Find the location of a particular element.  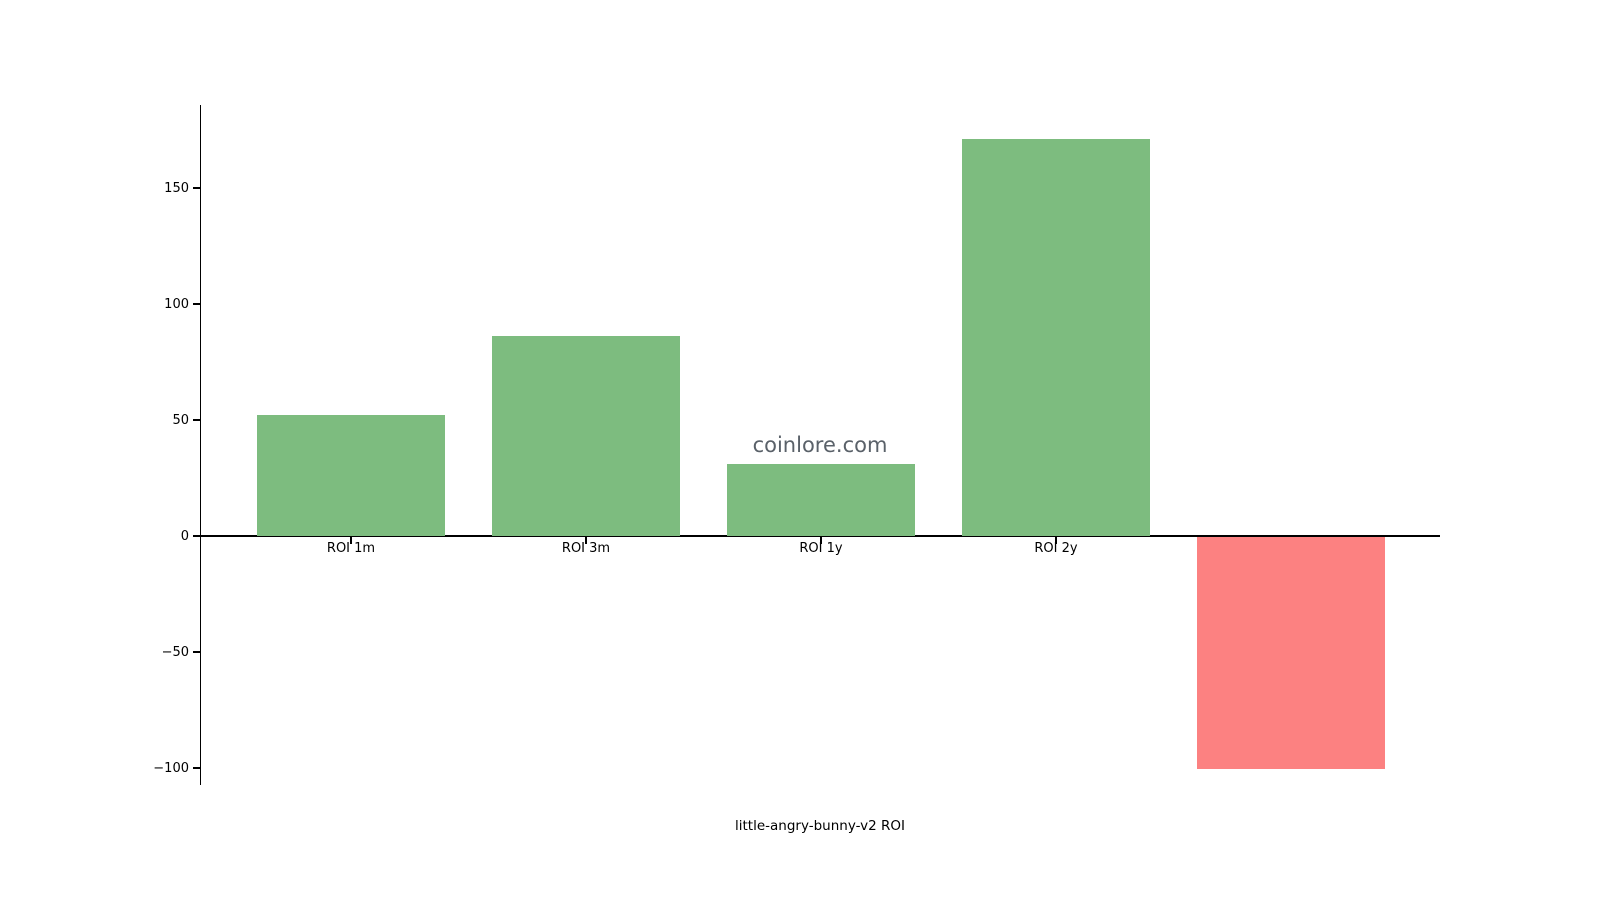

x-axis-zero-line is located at coordinates (820, 536).